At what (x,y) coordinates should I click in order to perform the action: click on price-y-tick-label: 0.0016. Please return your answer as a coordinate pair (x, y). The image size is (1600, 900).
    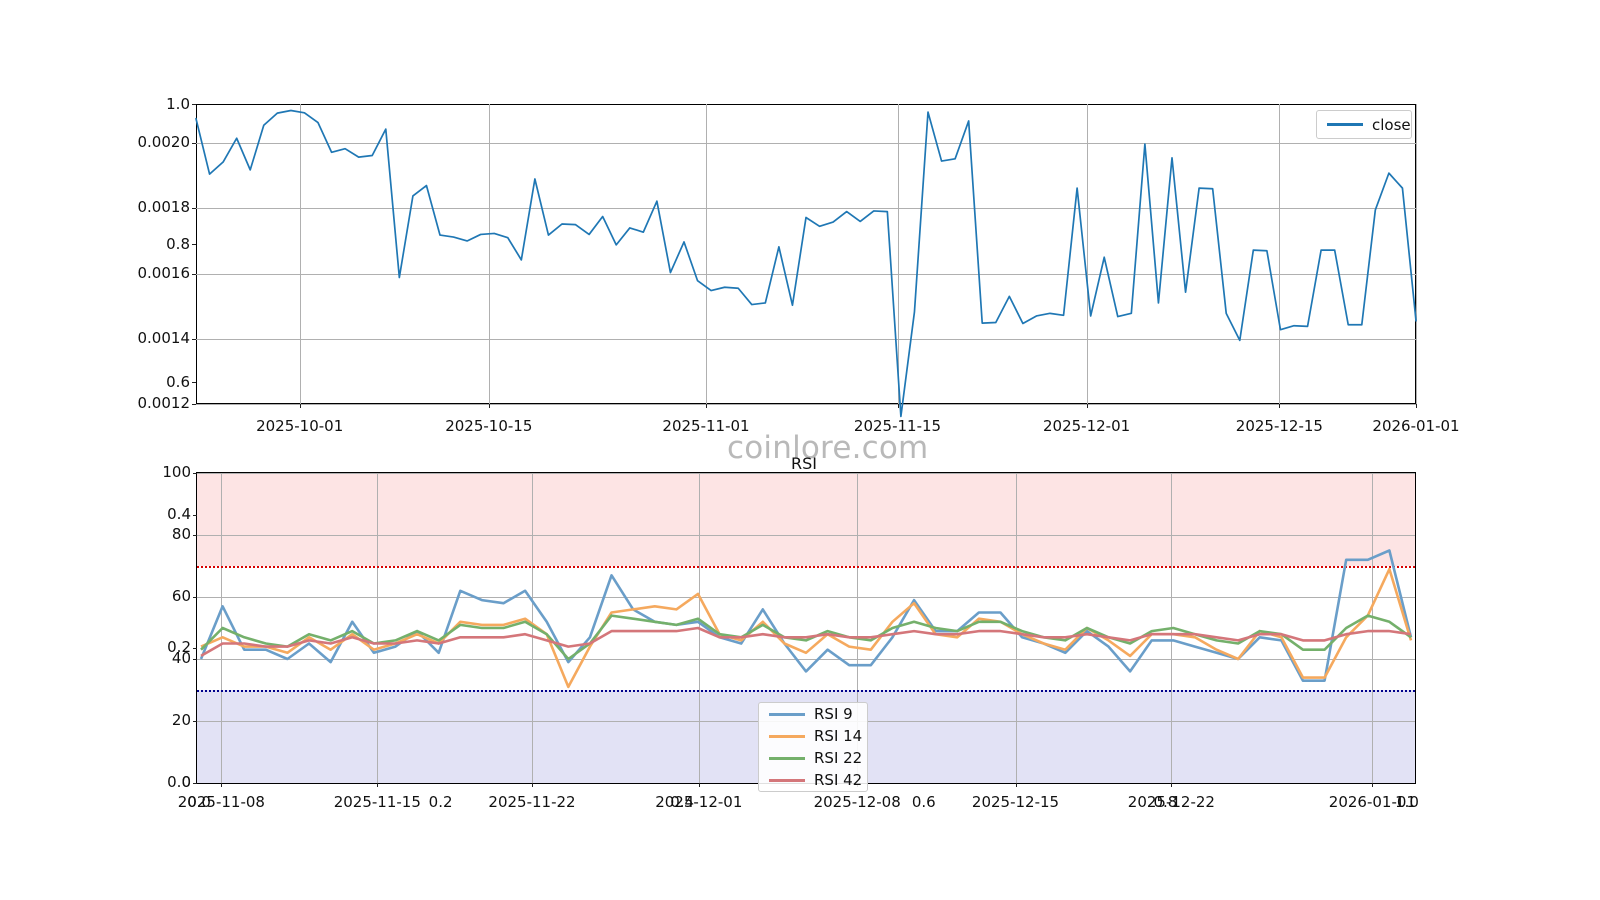
    Looking at the image, I should click on (164, 272).